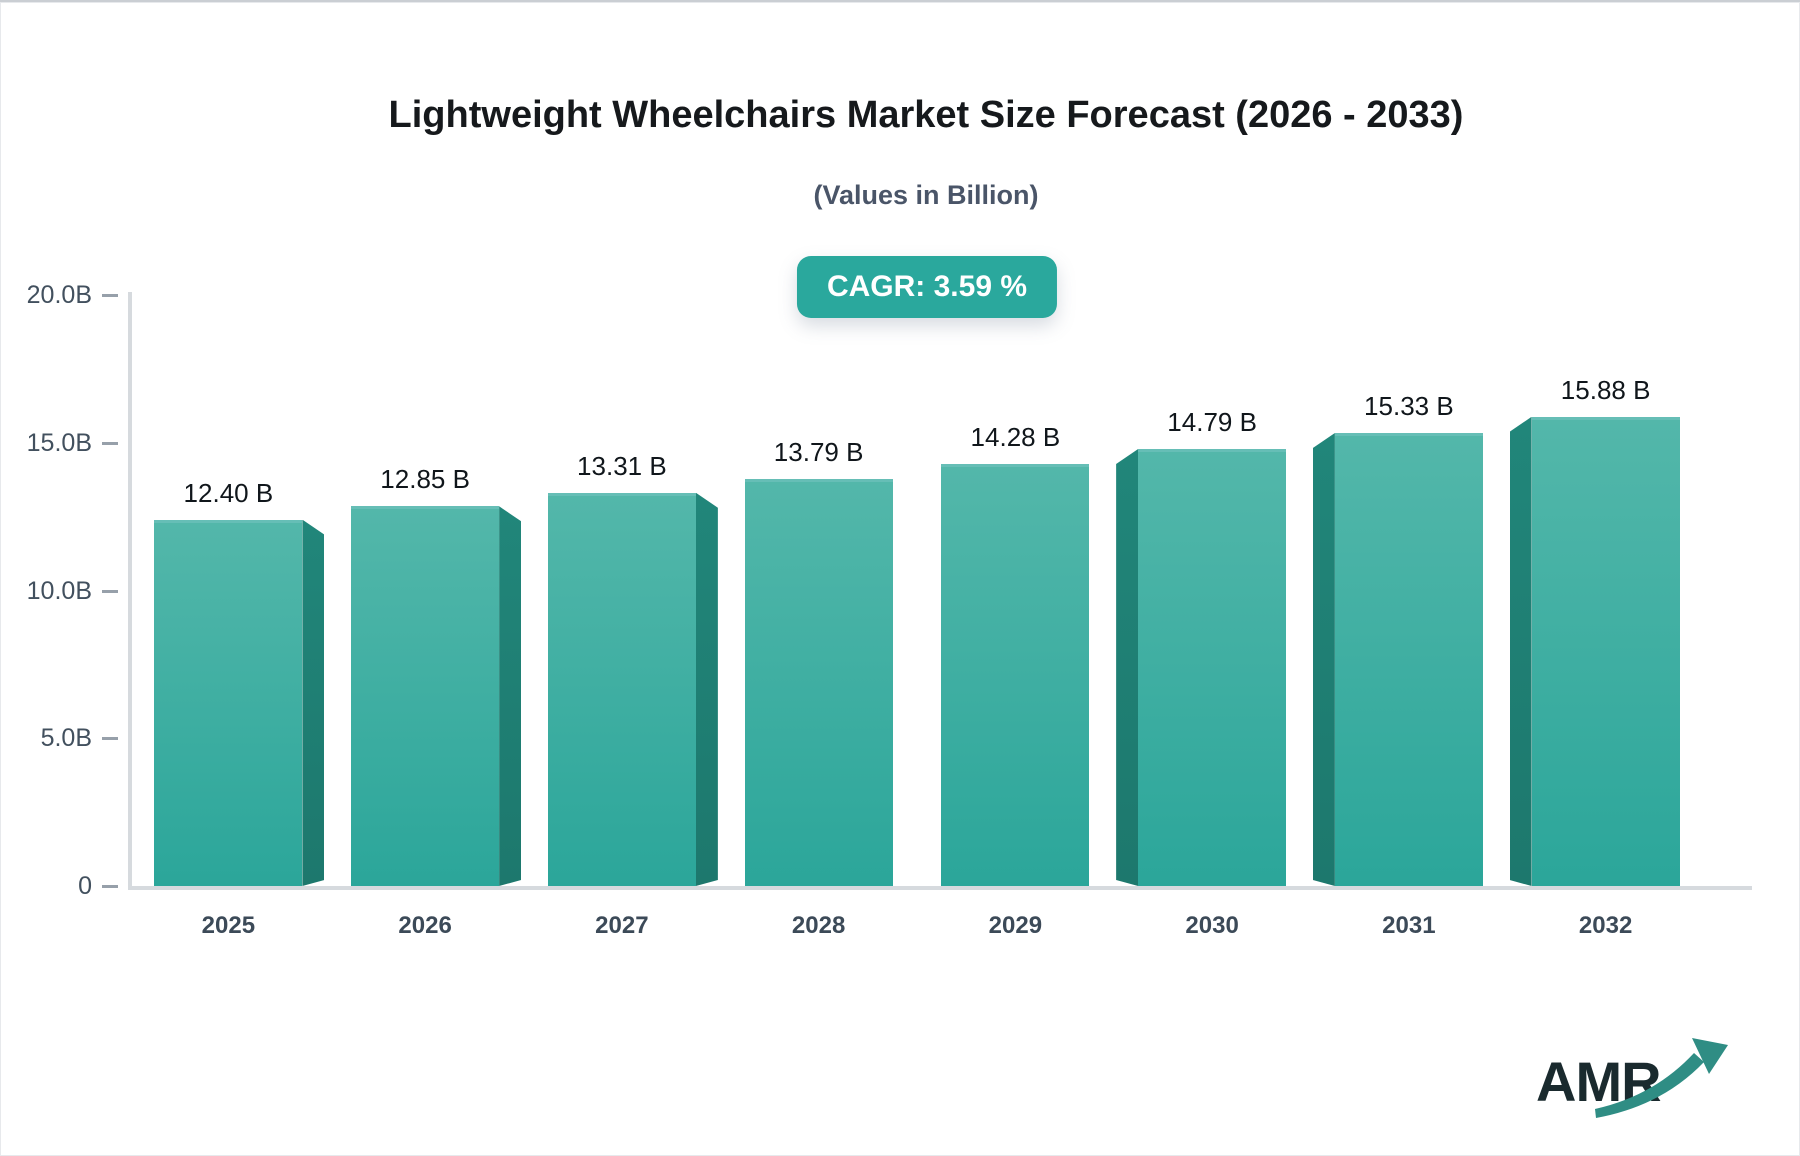 The height and width of the screenshot is (1156, 1800). Describe the element at coordinates (85, 886) in the screenshot. I see `y-tick-label: 0` at that location.